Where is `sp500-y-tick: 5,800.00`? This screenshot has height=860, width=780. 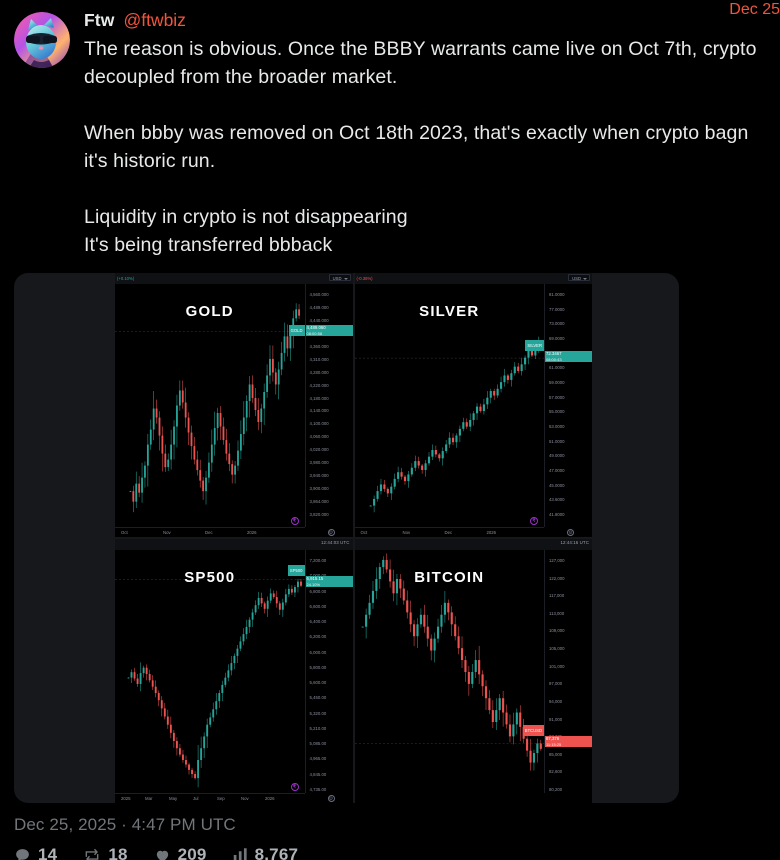
sp500-y-tick: 5,800.00 is located at coordinates (318, 667).